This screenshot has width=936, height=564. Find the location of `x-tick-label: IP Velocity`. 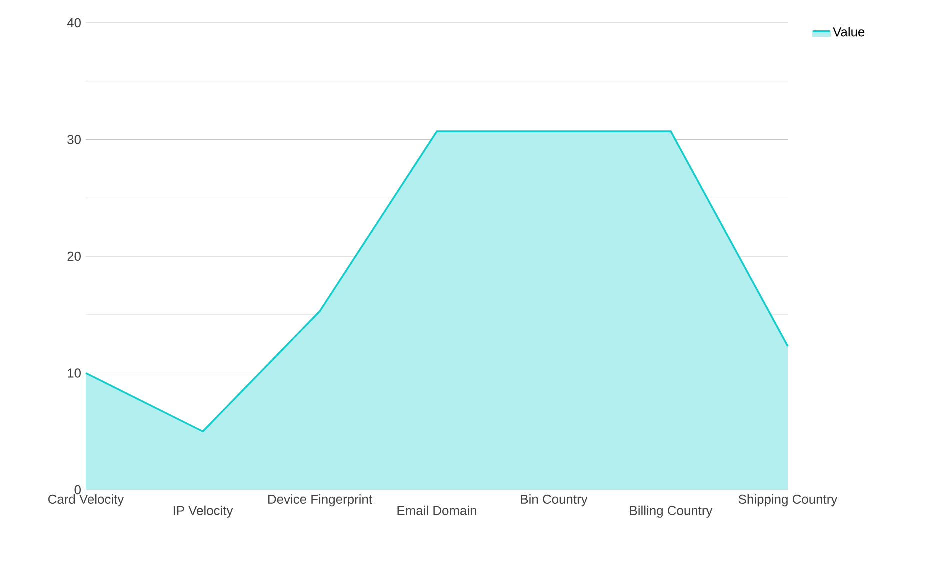

x-tick-label: IP Velocity is located at coordinates (204, 512).